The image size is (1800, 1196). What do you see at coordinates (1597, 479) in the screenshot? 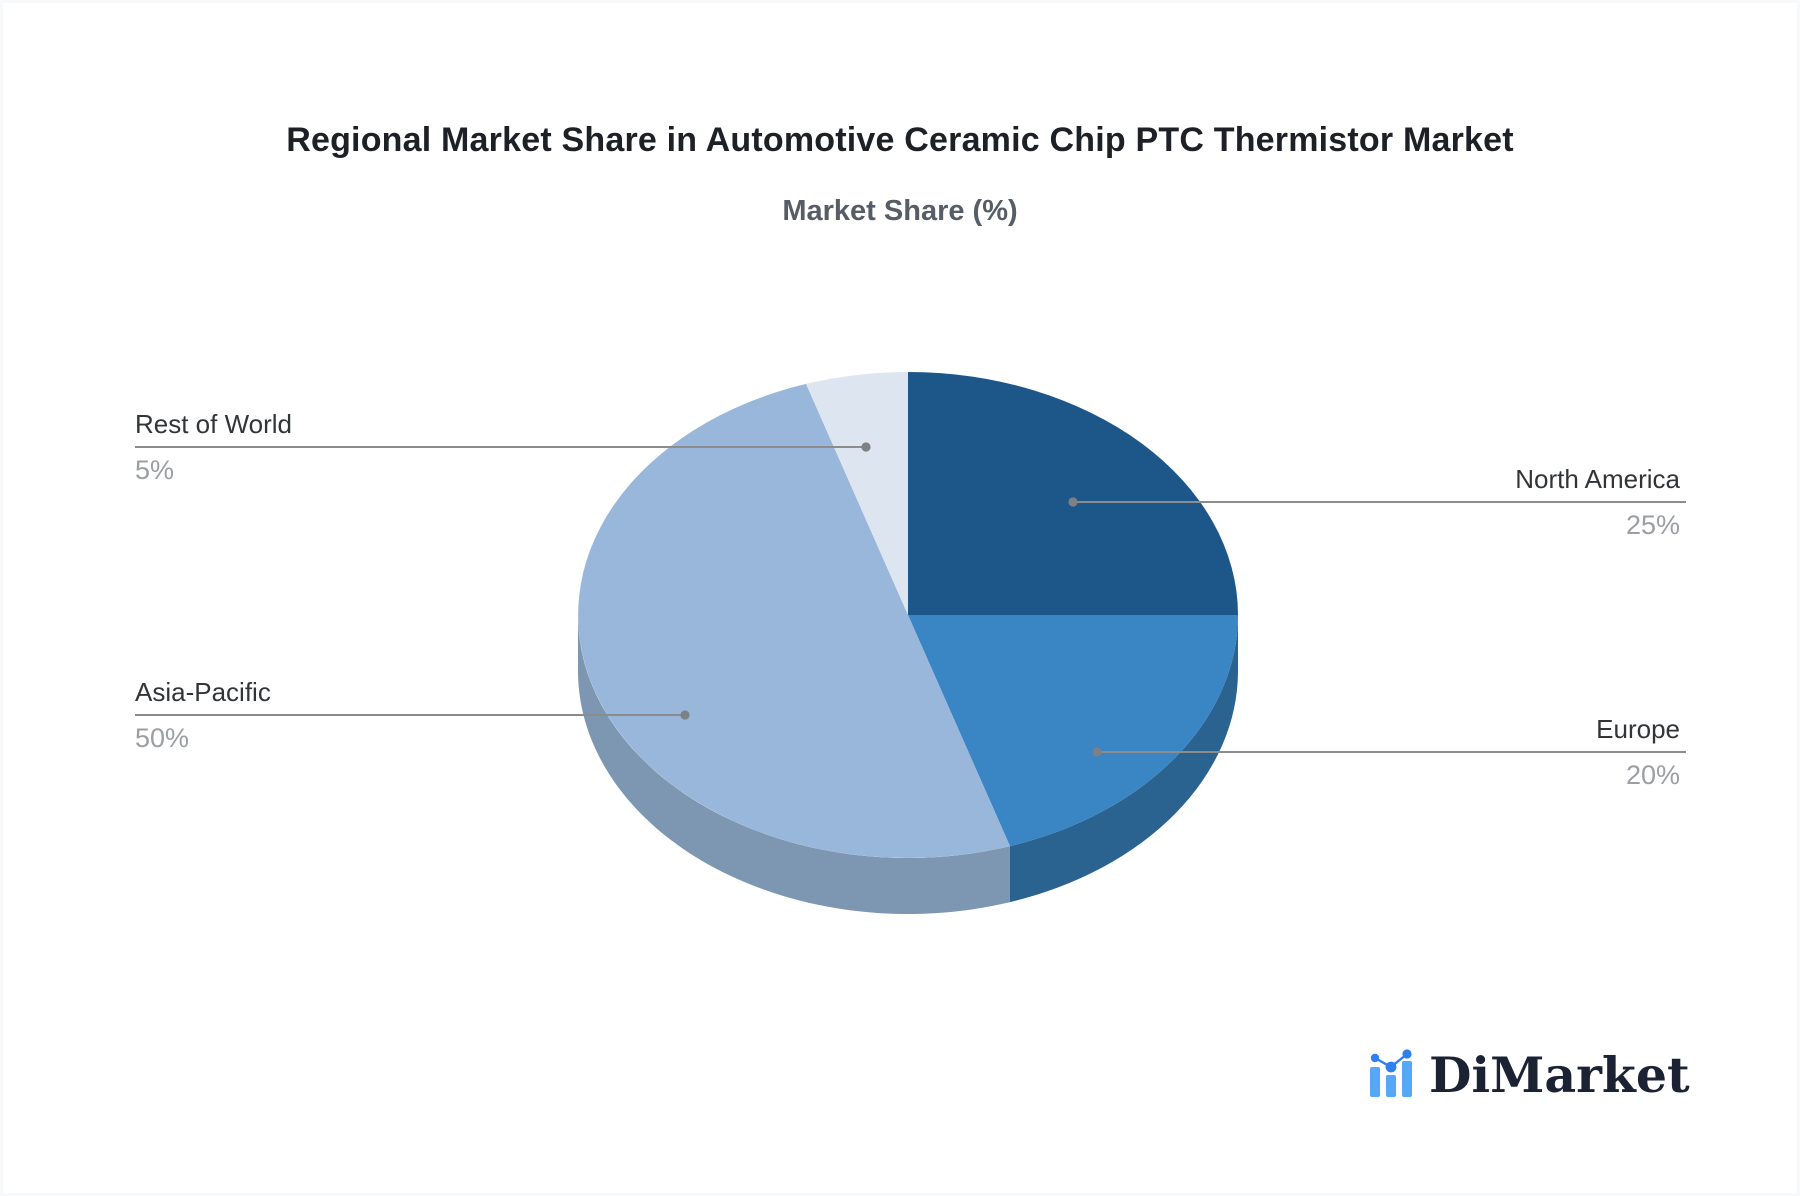
I see `label-north-america: North America` at bounding box center [1597, 479].